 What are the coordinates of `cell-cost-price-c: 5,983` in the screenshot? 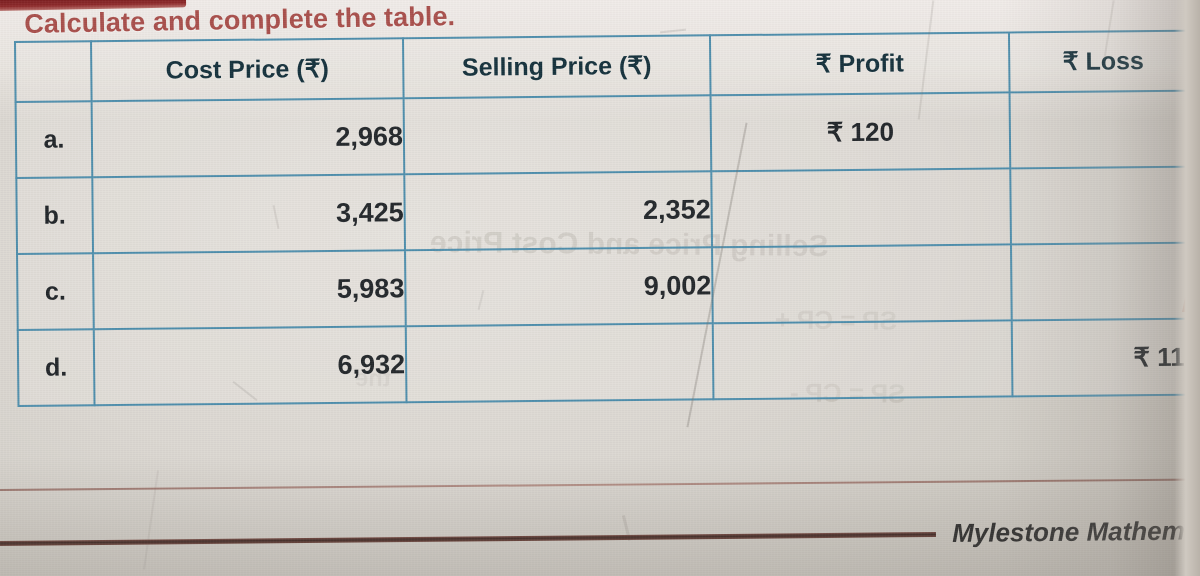 It's located at (249, 290).